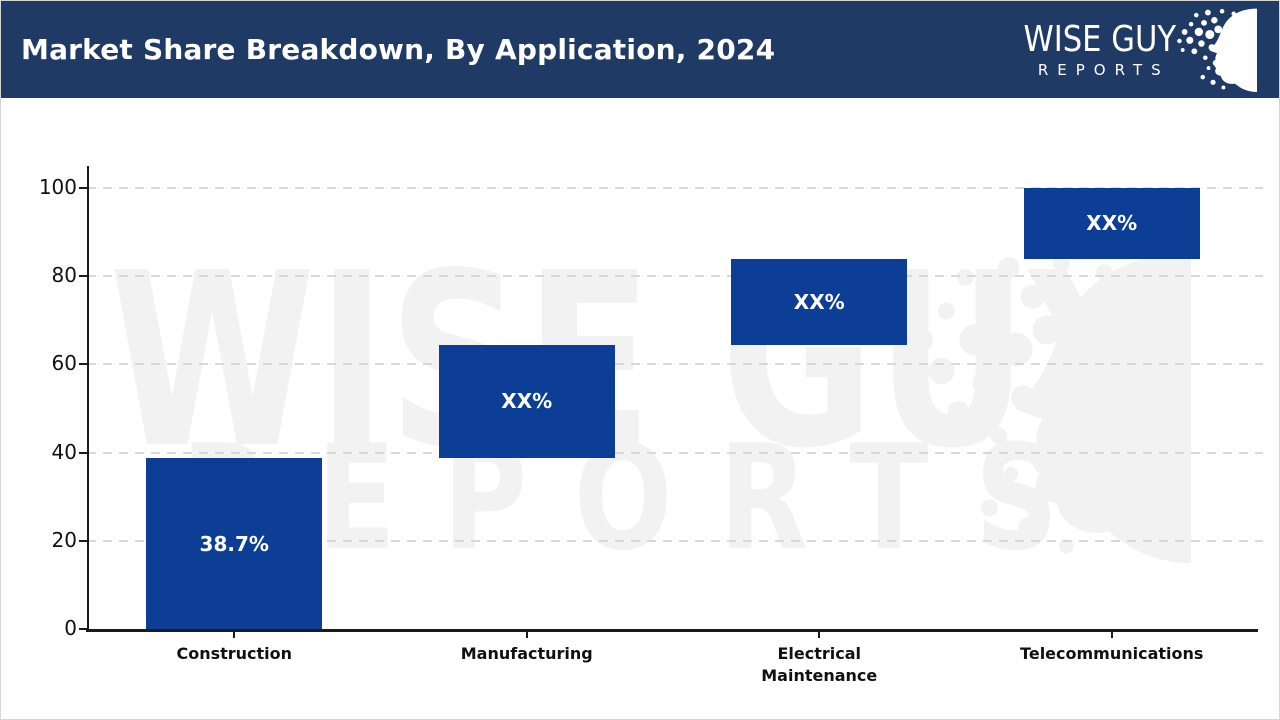 Image resolution: width=1280 pixels, height=720 pixels. I want to click on x-axis-label: Construction, so click(234, 653).